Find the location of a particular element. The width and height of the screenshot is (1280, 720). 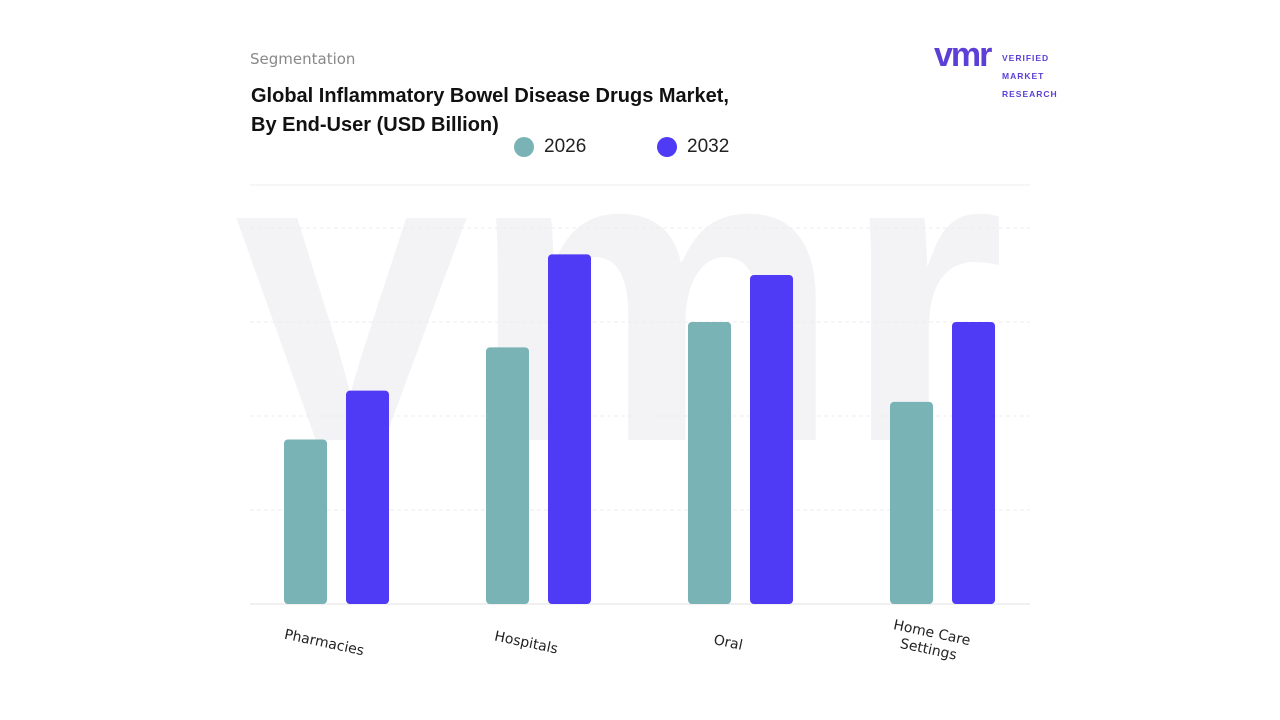

logo-mark: vmr is located at coordinates (963, 55).